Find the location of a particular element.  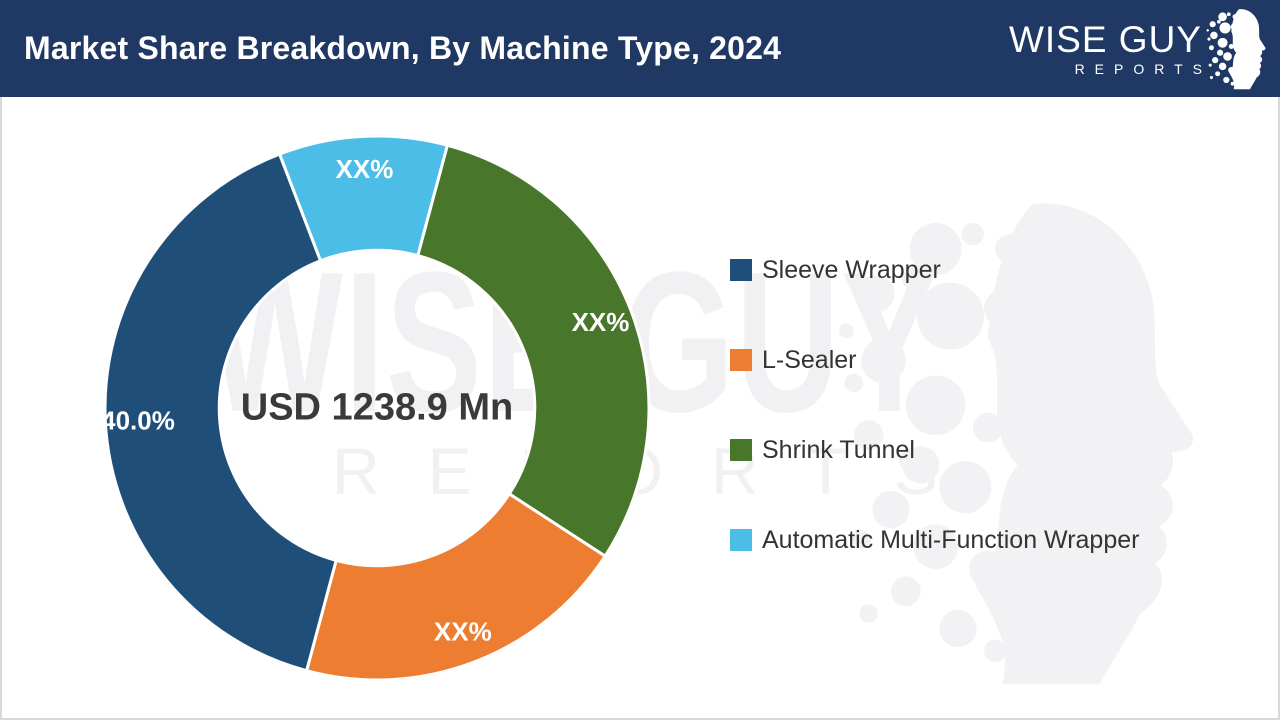

donut-center-value: USD 1238.9 Mn is located at coordinates (377, 407).